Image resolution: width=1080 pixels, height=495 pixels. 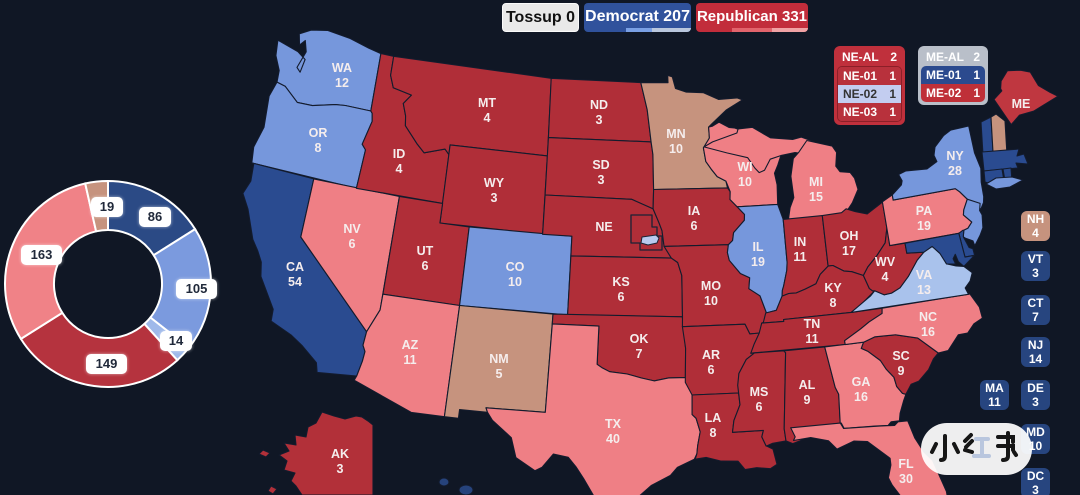 I want to click on svg-text: ME, so click(x=1021, y=104).